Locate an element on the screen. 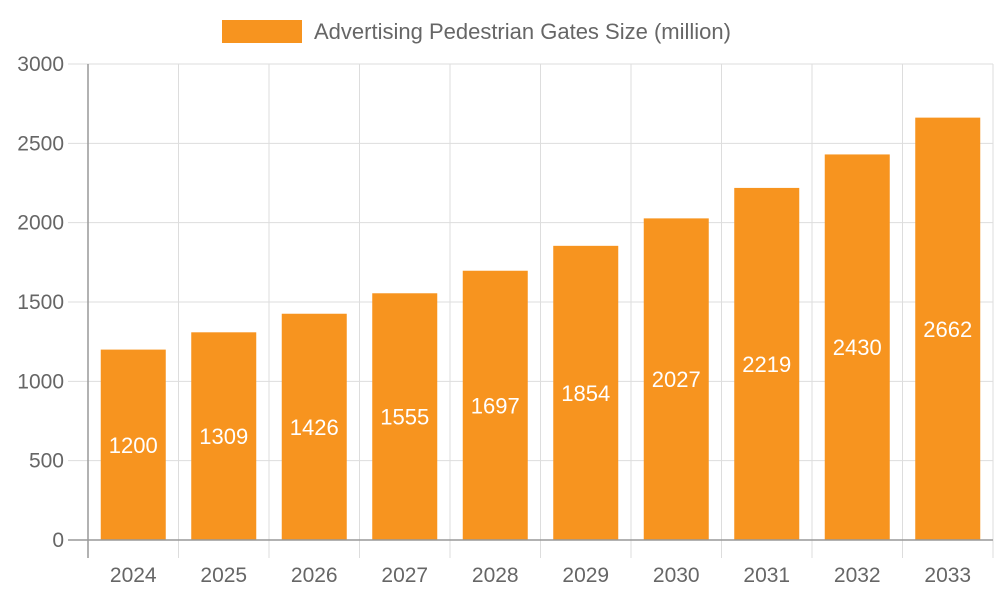  x-tick-label: 2028 is located at coordinates (495, 575).